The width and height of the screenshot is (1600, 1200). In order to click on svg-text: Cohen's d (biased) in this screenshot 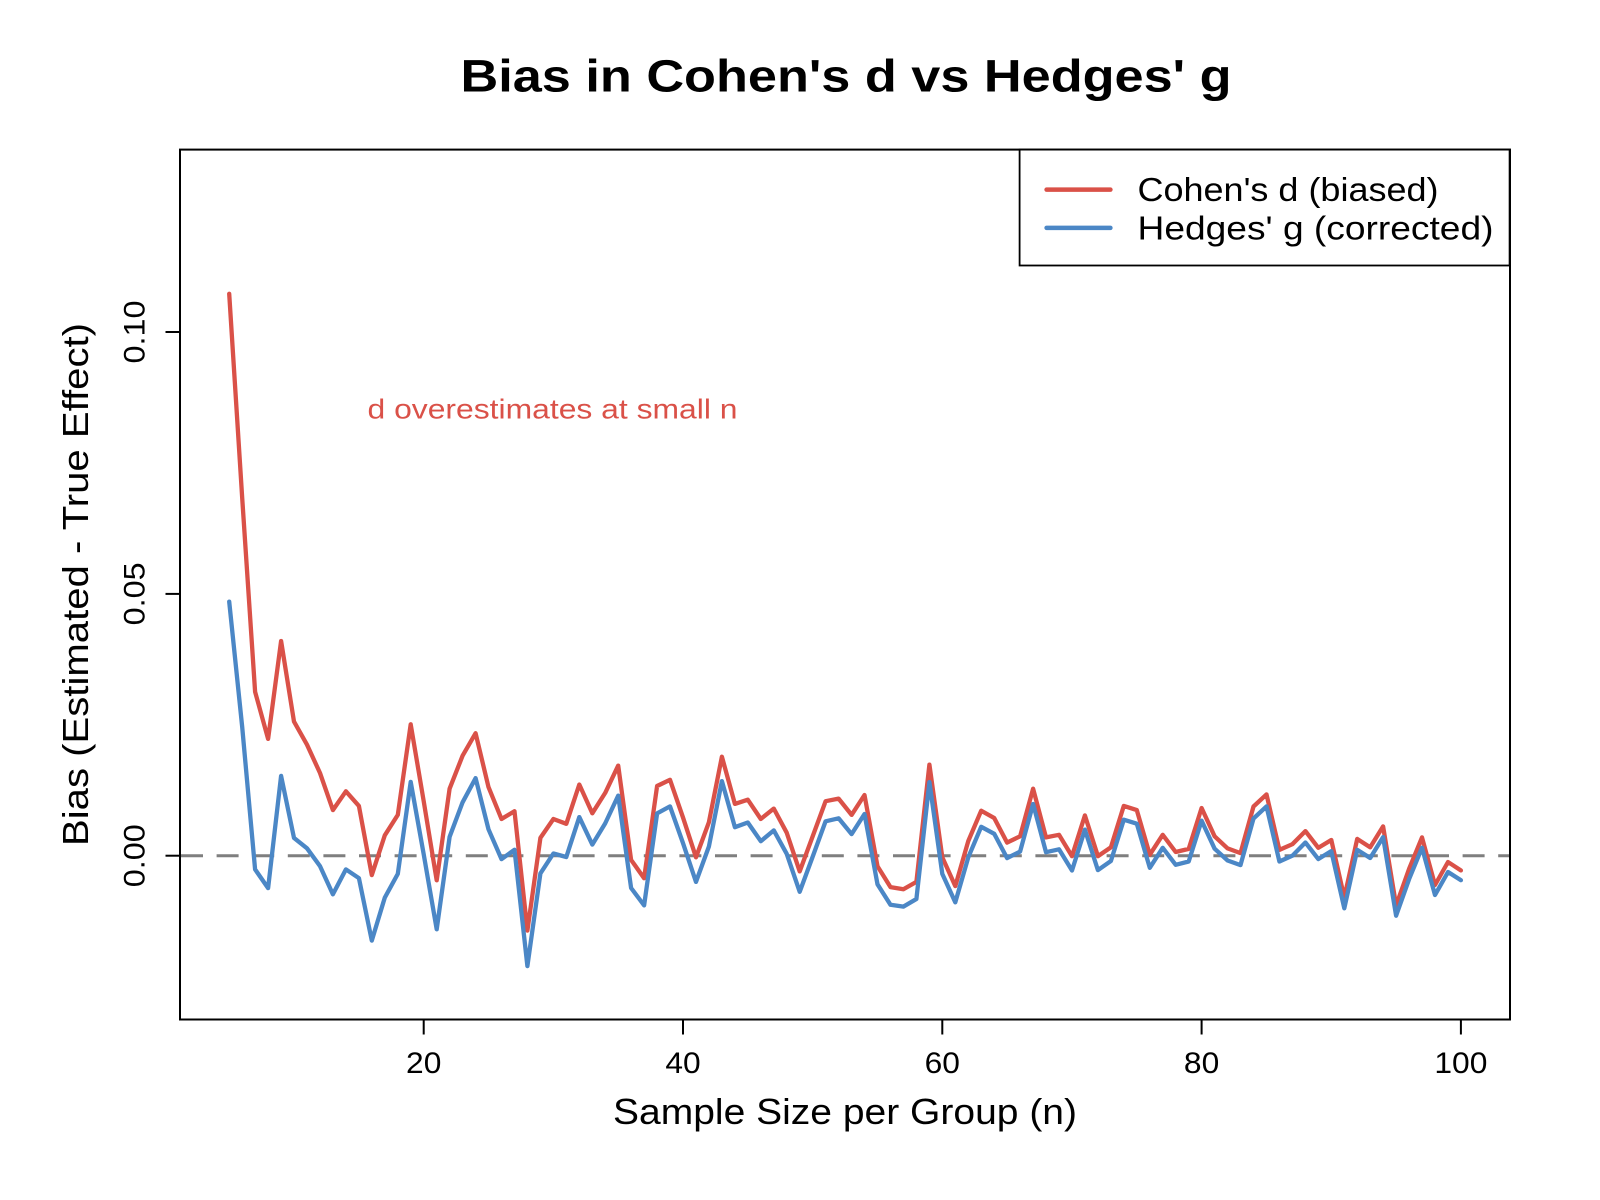, I will do `click(1288, 189)`.